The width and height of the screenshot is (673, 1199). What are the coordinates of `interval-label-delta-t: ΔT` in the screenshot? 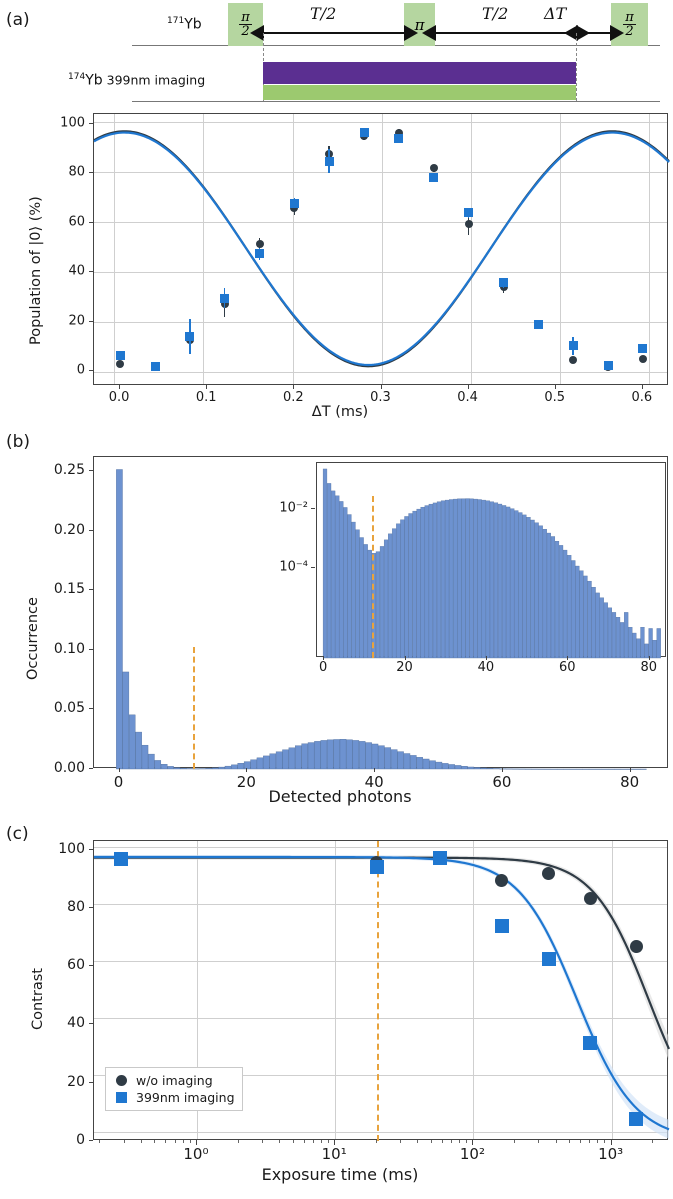 It's located at (555, 13).